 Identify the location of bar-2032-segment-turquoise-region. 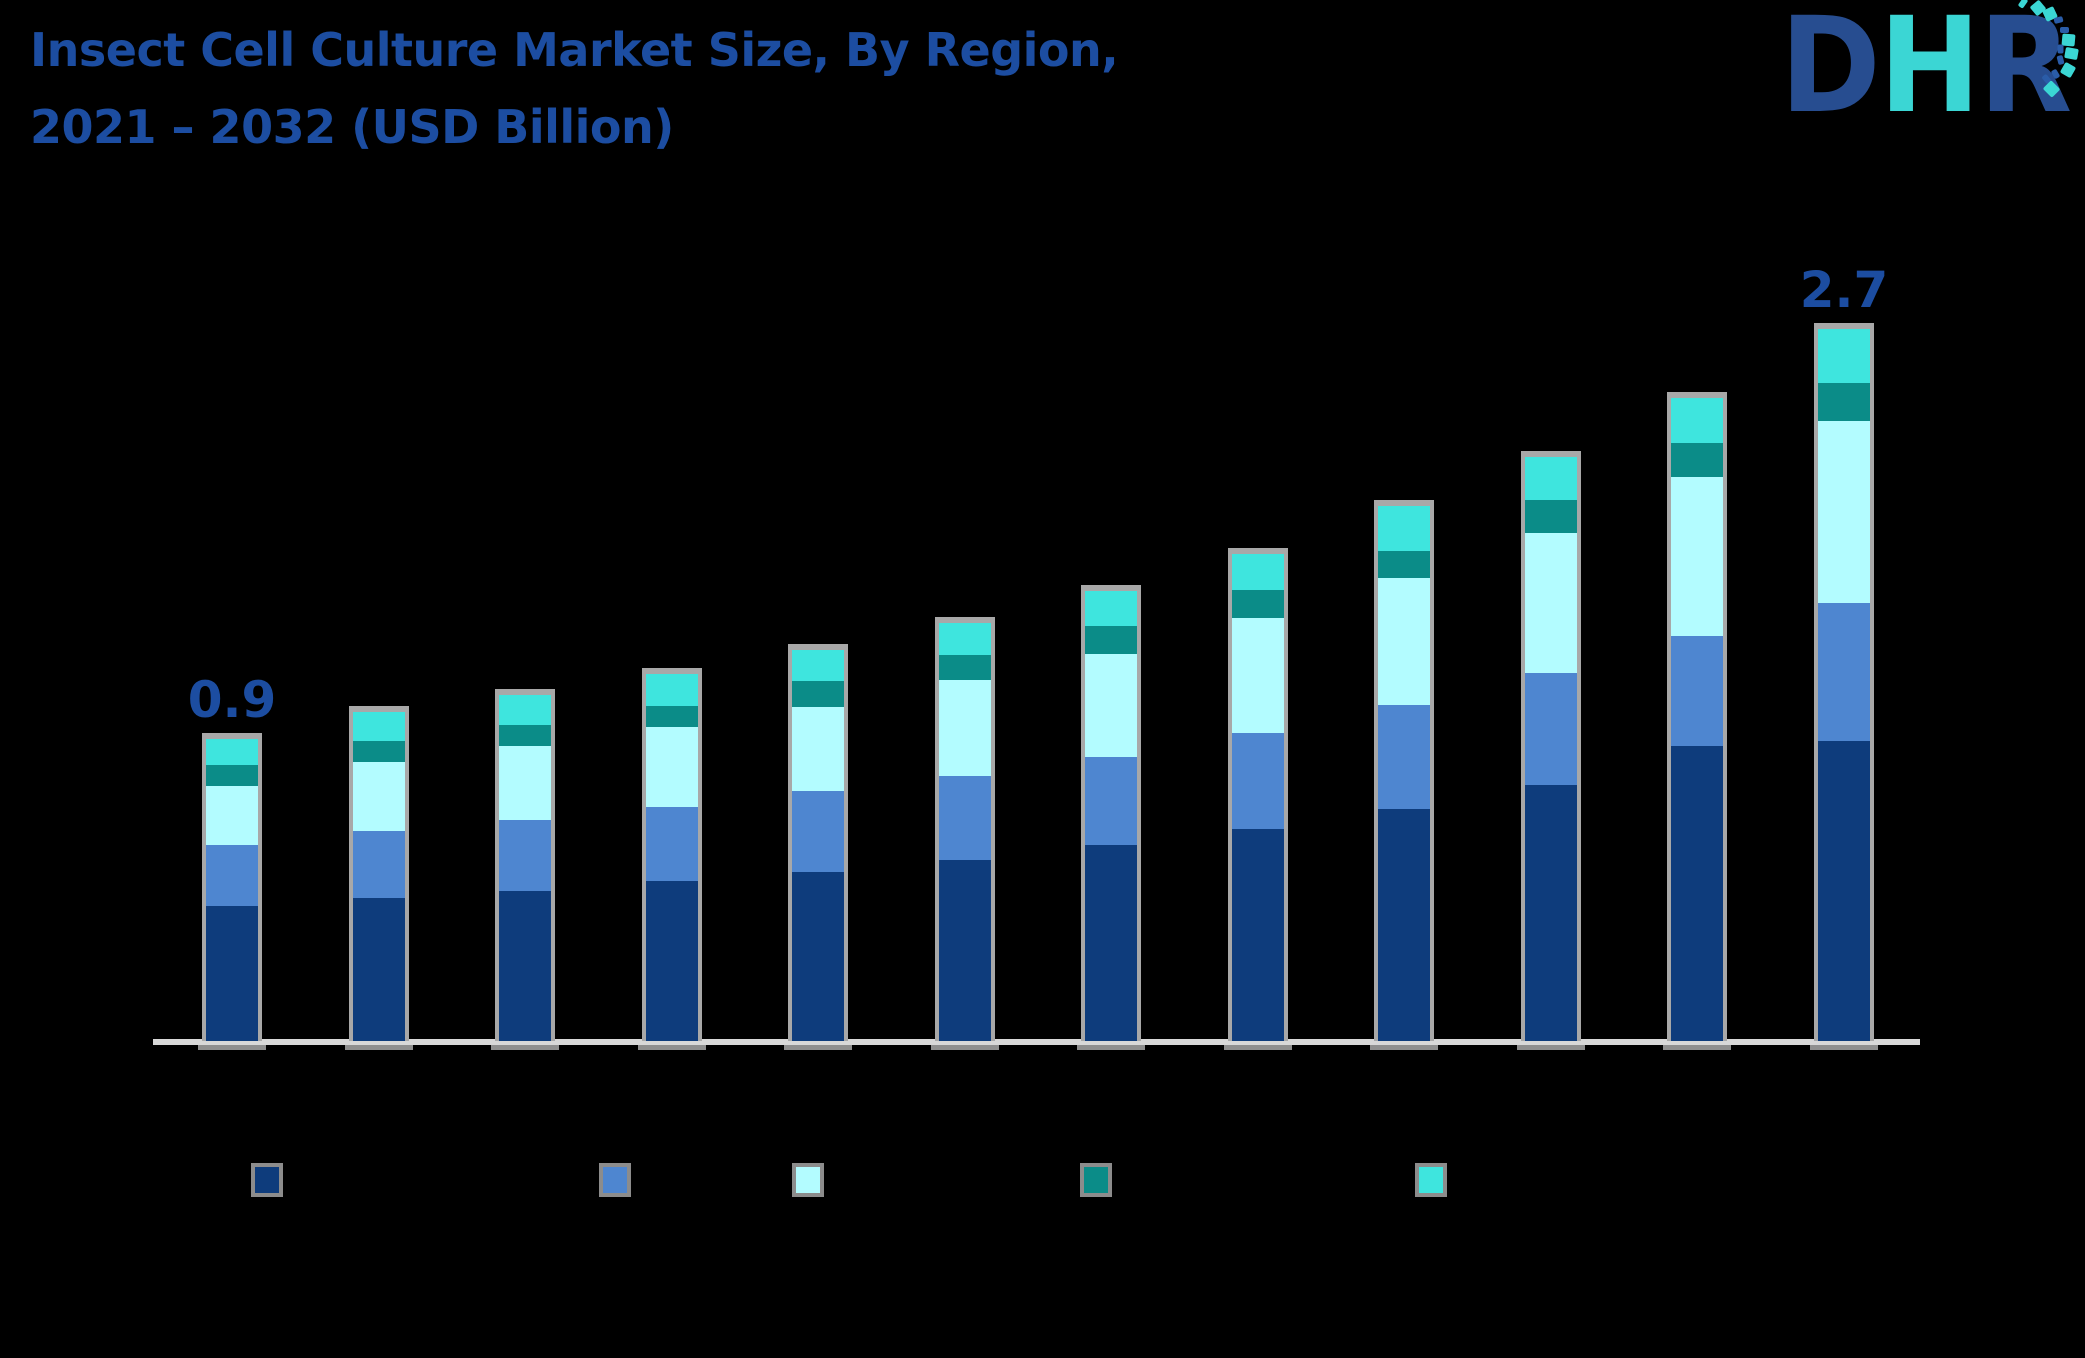
(1844, 356).